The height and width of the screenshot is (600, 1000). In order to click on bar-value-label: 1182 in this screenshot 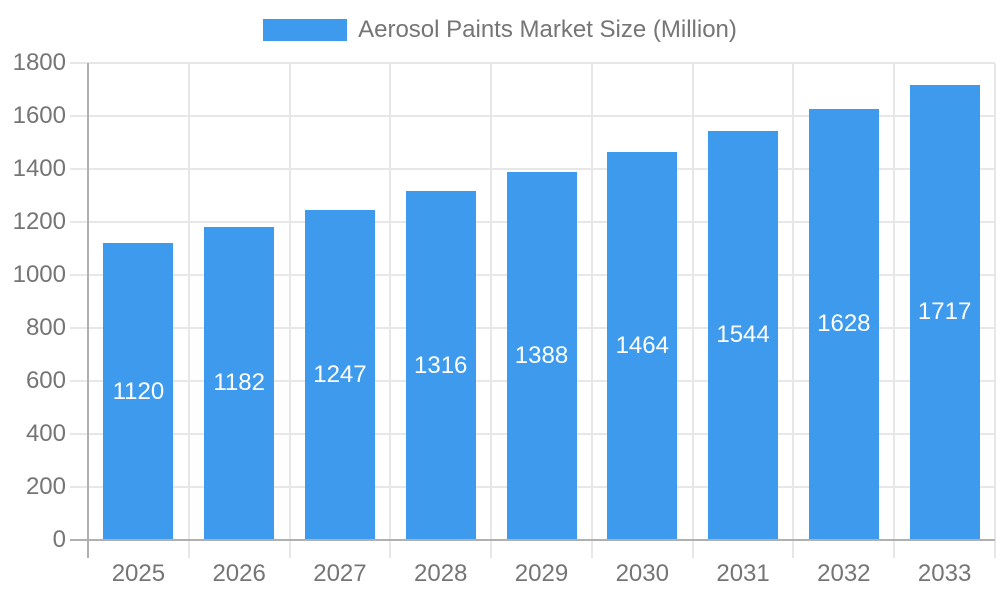, I will do `click(239, 383)`.